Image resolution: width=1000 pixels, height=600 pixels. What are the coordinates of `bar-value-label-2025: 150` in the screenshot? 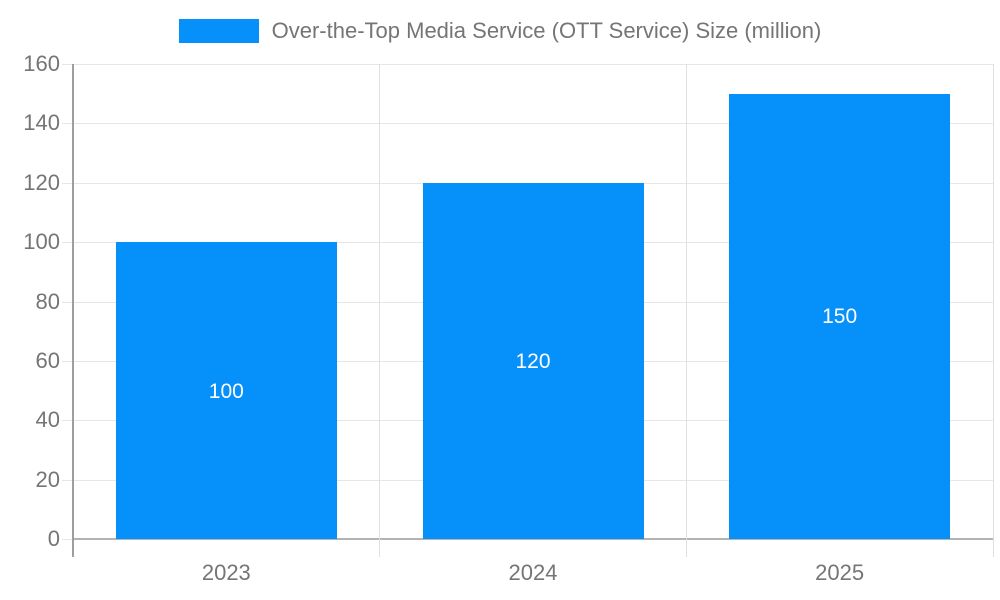 It's located at (840, 317).